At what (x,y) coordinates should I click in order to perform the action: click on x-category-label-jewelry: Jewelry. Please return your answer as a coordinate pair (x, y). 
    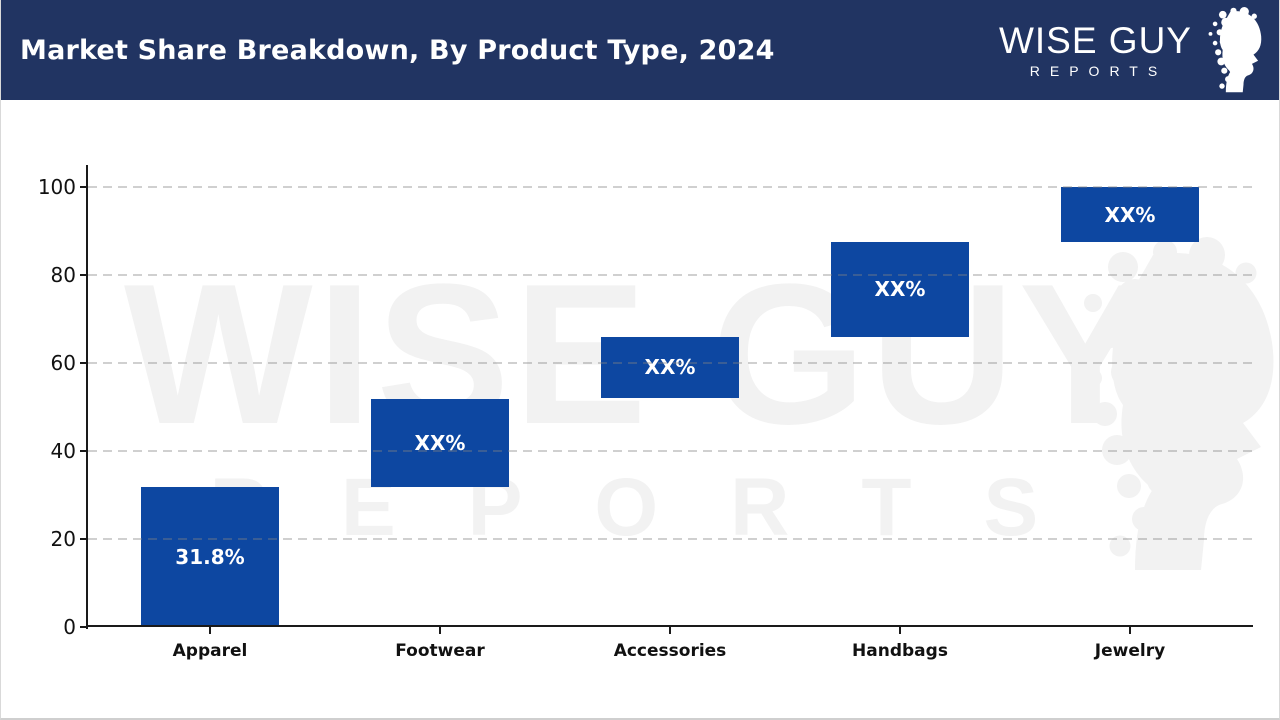
    Looking at the image, I should click on (1130, 651).